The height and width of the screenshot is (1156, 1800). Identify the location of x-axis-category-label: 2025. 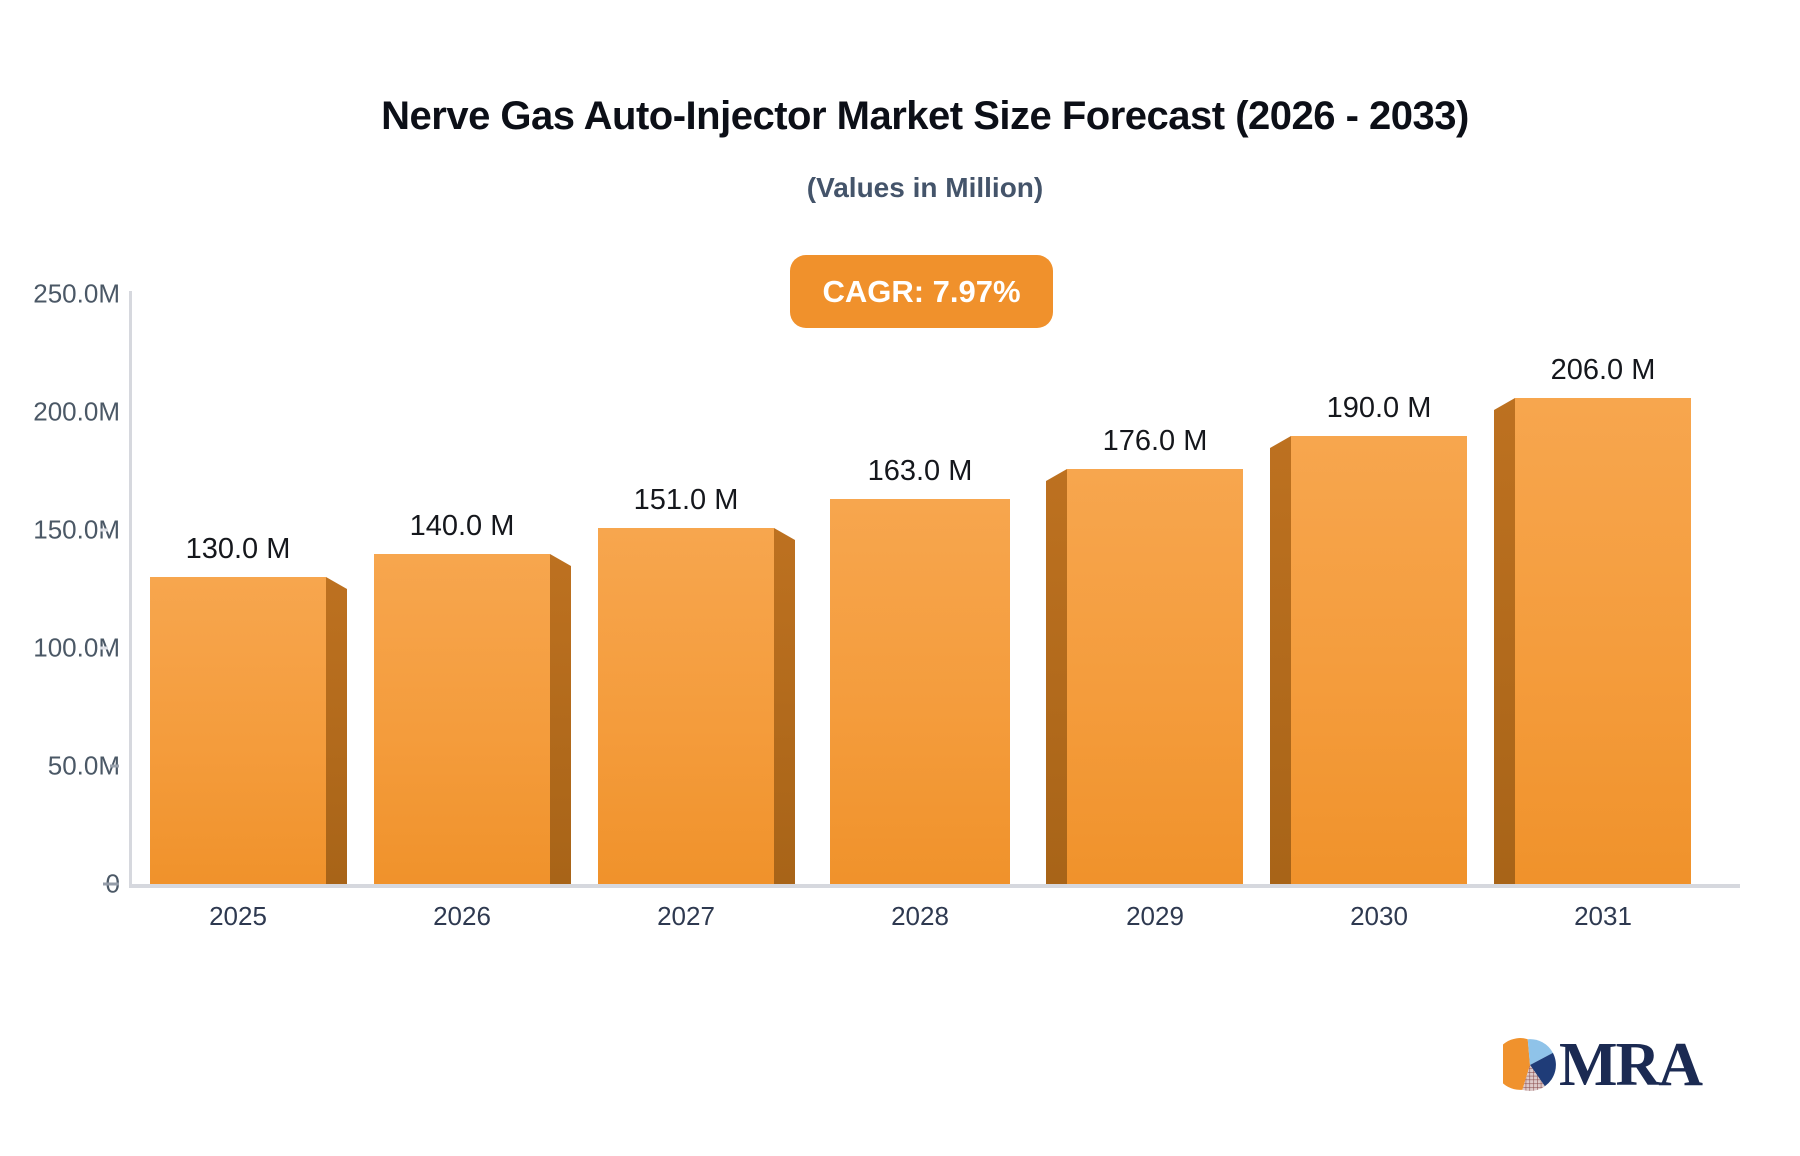
(238, 916).